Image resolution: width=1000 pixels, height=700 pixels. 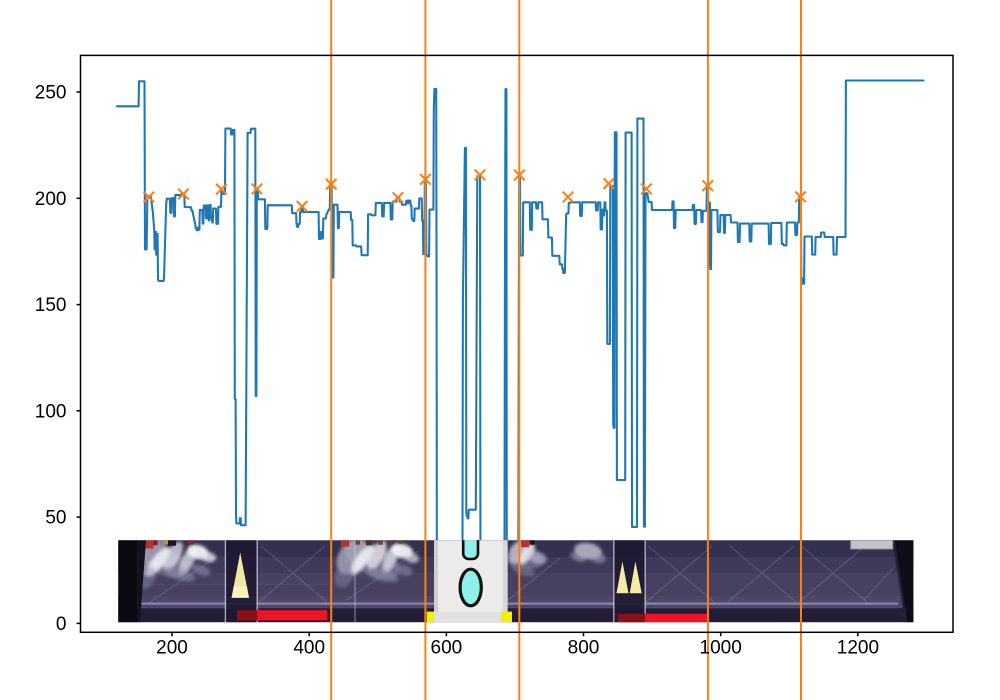 I want to click on svg-text: 100, so click(x=51, y=411).